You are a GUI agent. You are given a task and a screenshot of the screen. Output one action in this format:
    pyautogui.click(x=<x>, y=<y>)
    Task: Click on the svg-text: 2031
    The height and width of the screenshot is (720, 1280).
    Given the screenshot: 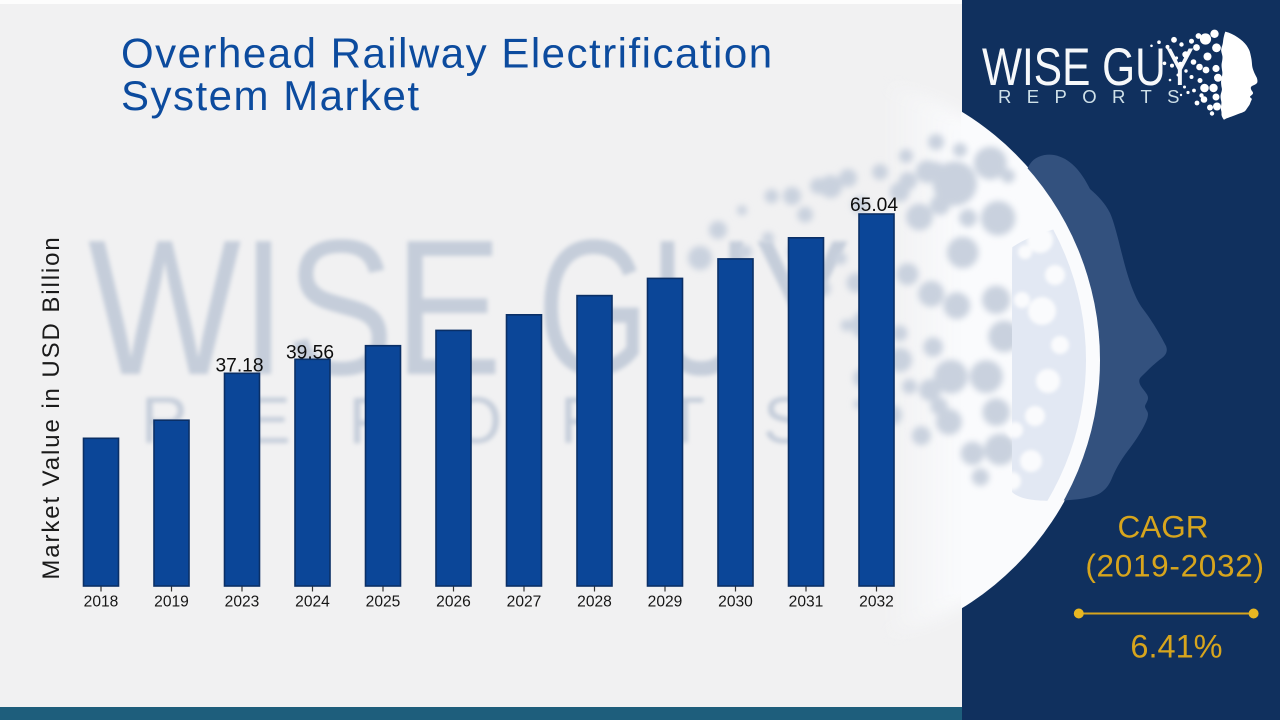 What is the action you would take?
    pyautogui.click(x=806, y=602)
    